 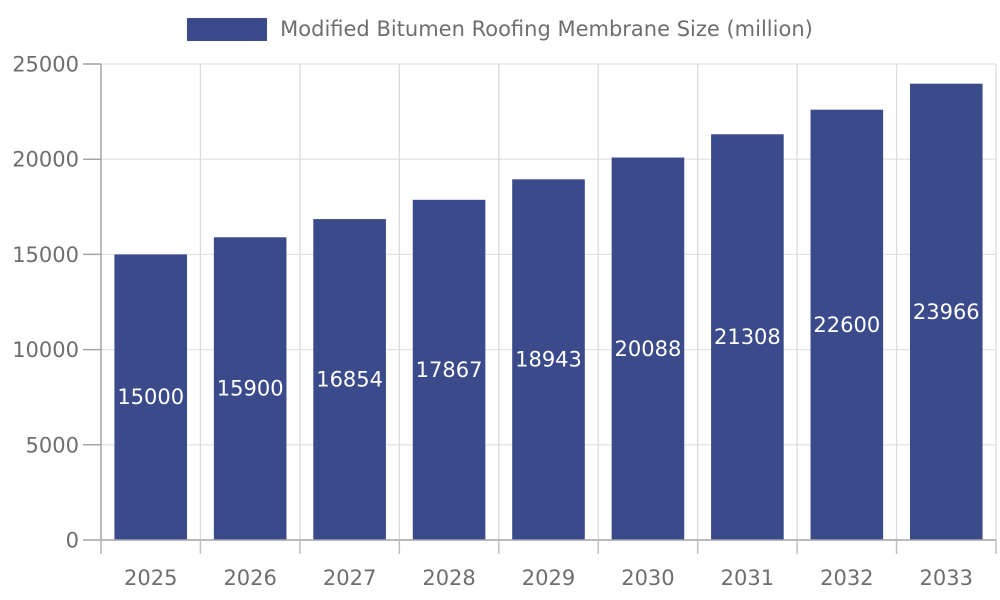 I want to click on x-tick-label: 2025, so click(x=150, y=578).